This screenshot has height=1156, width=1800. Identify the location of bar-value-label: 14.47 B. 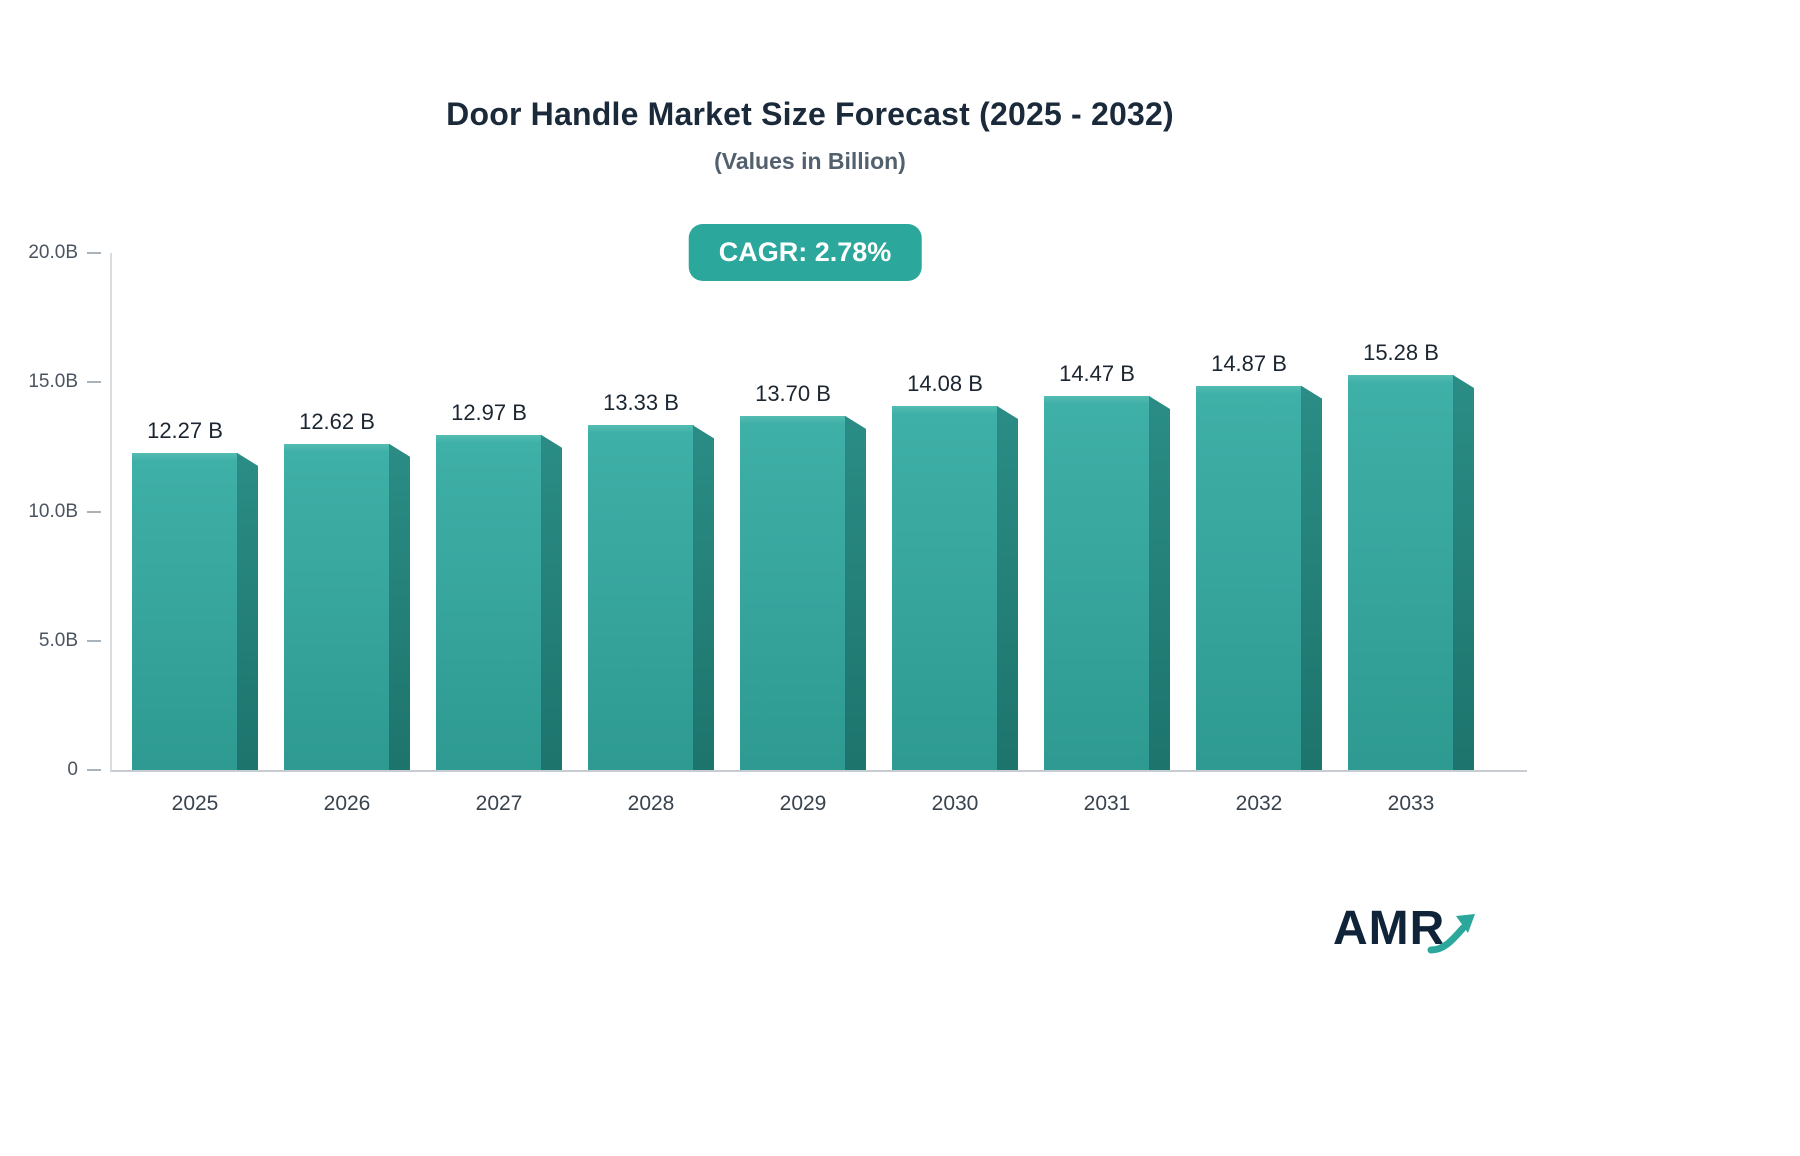
(1097, 373).